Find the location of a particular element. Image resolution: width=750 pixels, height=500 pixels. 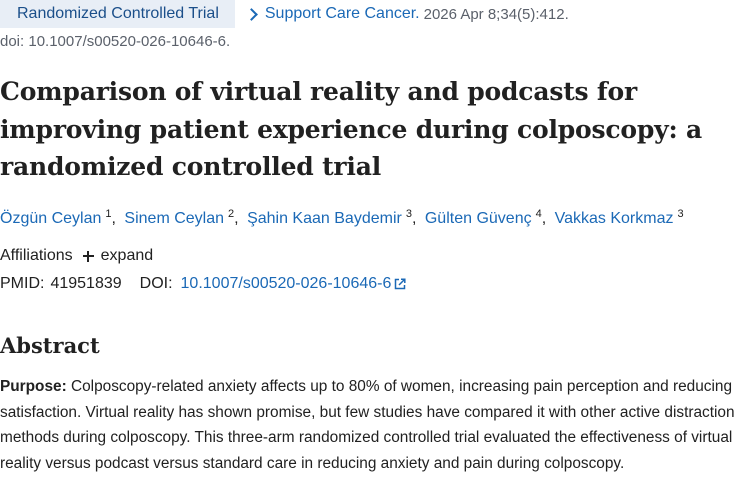

expand-affiliations-button: expand is located at coordinates (118, 256).